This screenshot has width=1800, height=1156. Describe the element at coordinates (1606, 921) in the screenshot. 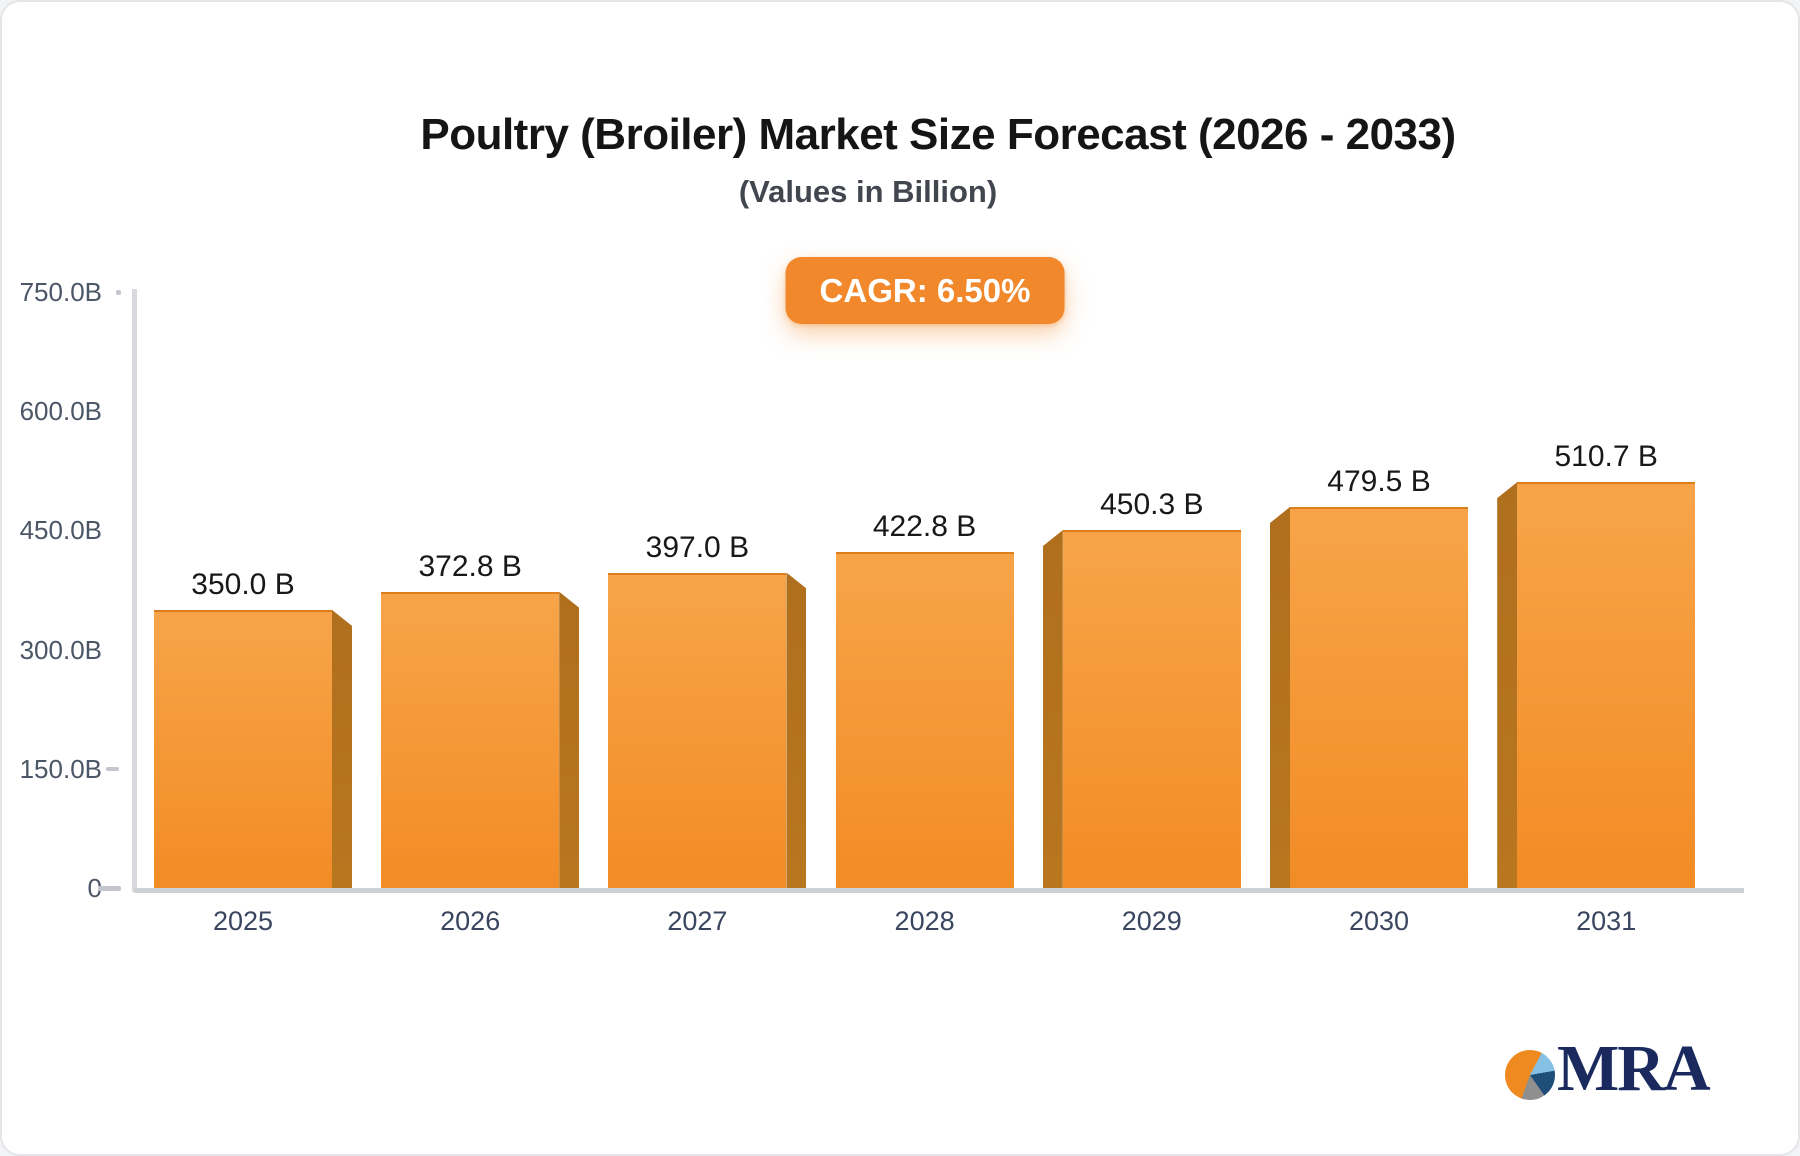

I see `x-axis-label-2031: 2031` at that location.